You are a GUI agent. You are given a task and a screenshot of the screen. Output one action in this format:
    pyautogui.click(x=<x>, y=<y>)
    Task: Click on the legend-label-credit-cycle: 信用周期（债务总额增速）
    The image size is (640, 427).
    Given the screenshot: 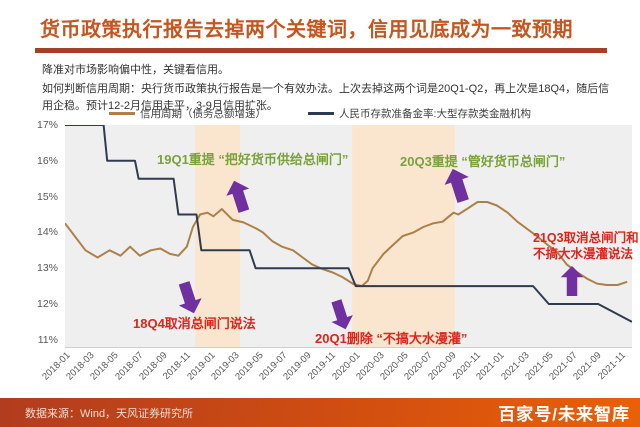 What is the action you would take?
    pyautogui.click(x=203, y=114)
    